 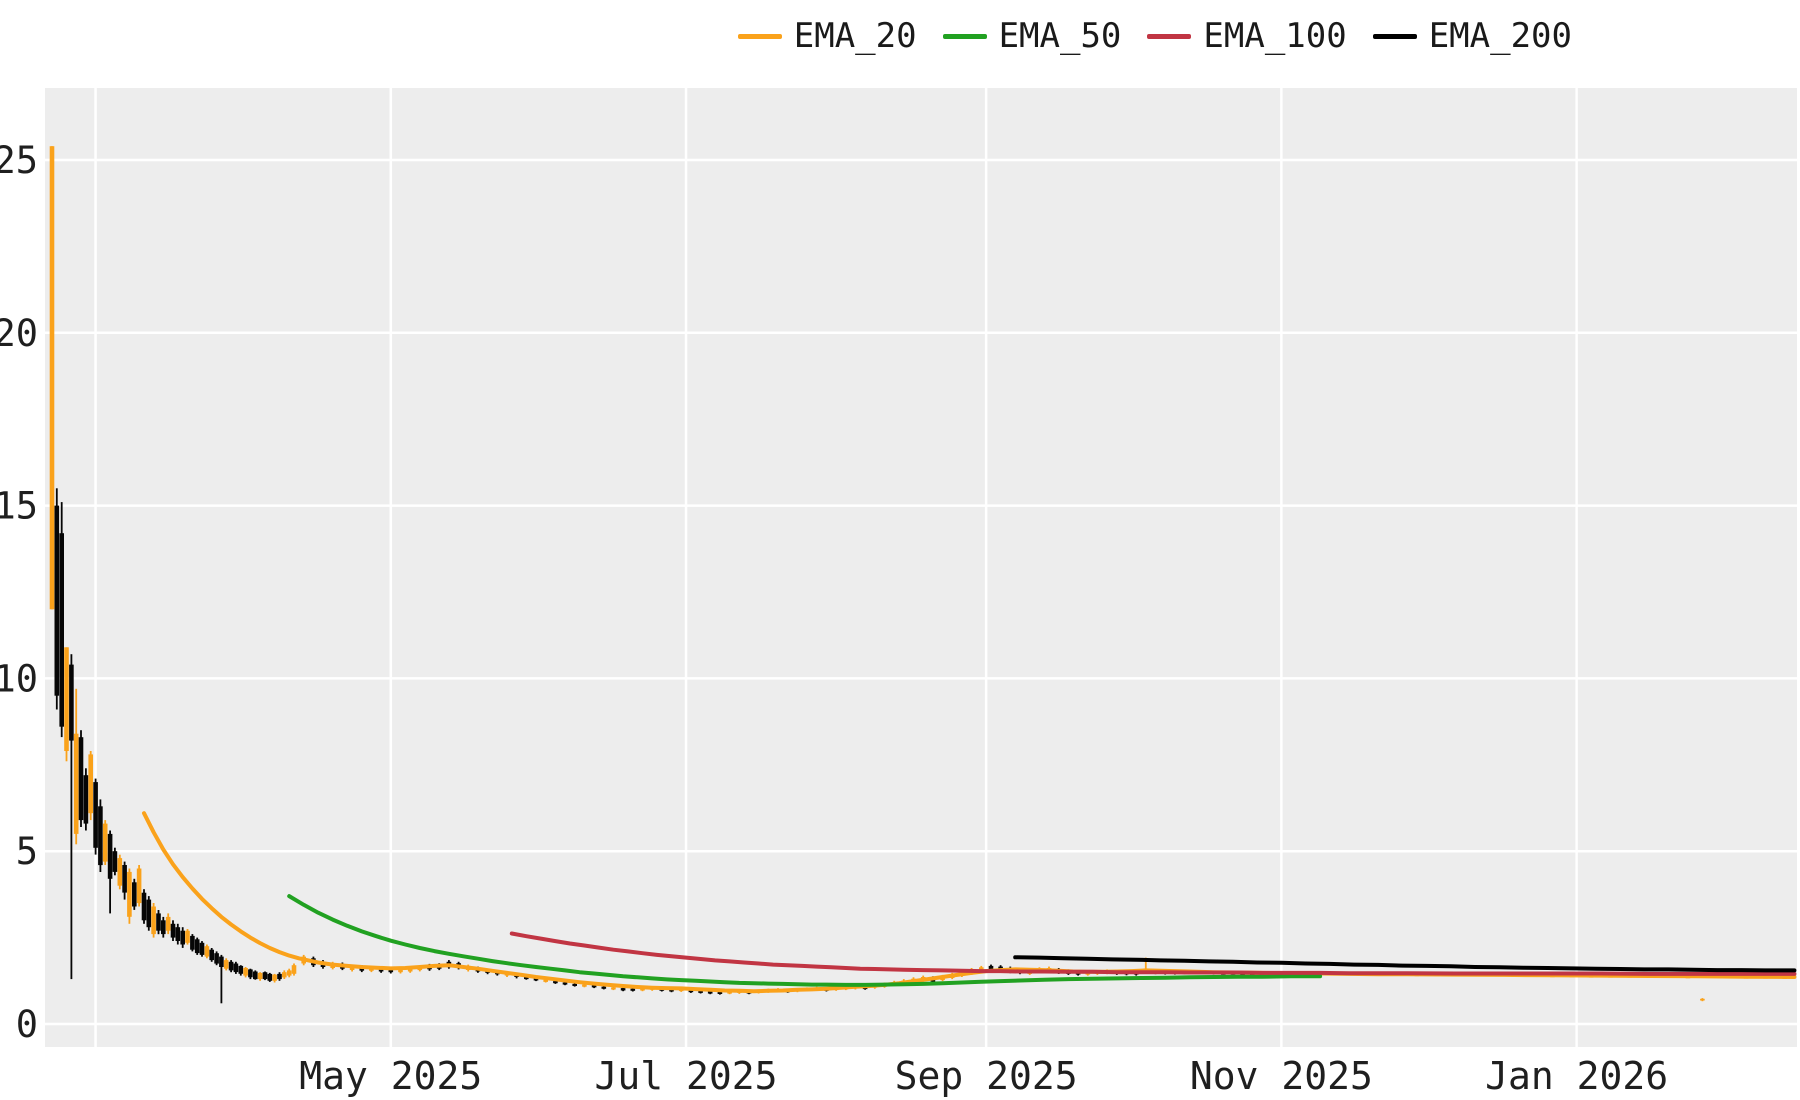 What do you see at coordinates (1576, 1076) in the screenshot?
I see `x-tick-label: Jan 2026` at bounding box center [1576, 1076].